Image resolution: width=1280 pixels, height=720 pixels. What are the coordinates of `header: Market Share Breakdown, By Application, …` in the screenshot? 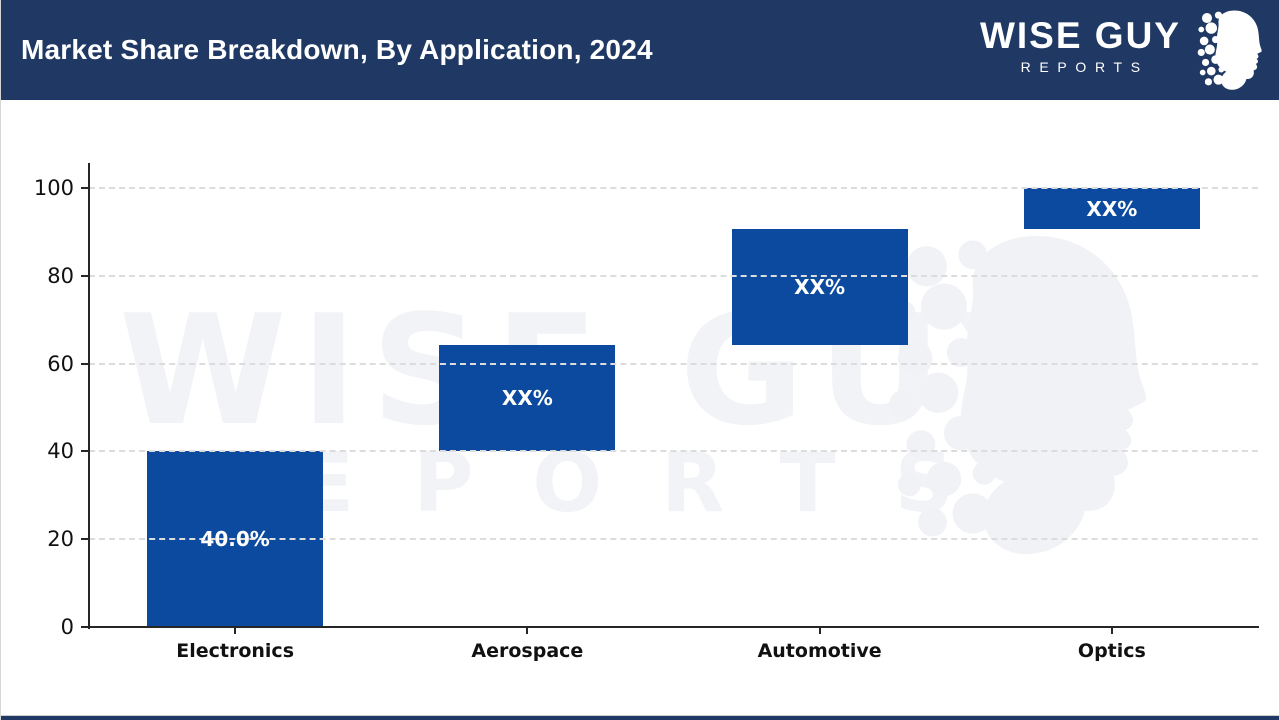 It's located at (640, 50).